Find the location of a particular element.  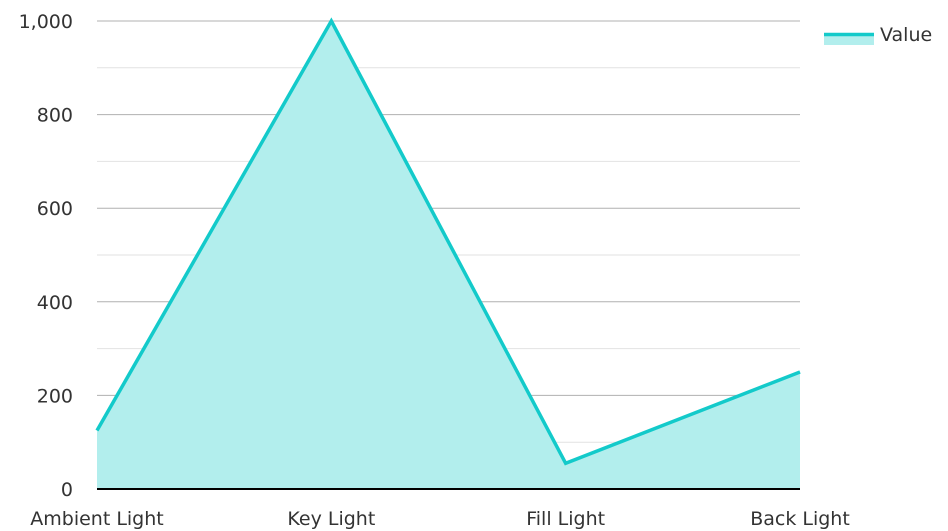

legend-label: Value is located at coordinates (906, 35).